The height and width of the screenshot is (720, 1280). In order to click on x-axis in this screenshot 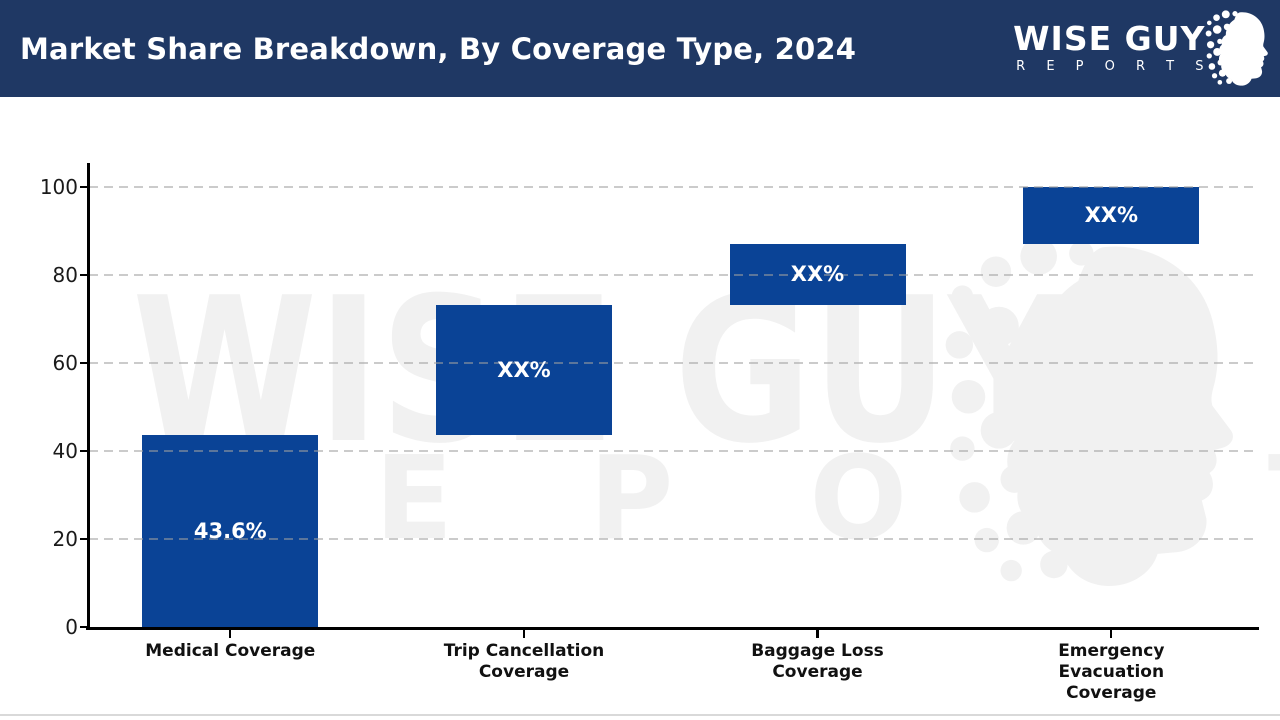, I will do `click(672, 628)`.